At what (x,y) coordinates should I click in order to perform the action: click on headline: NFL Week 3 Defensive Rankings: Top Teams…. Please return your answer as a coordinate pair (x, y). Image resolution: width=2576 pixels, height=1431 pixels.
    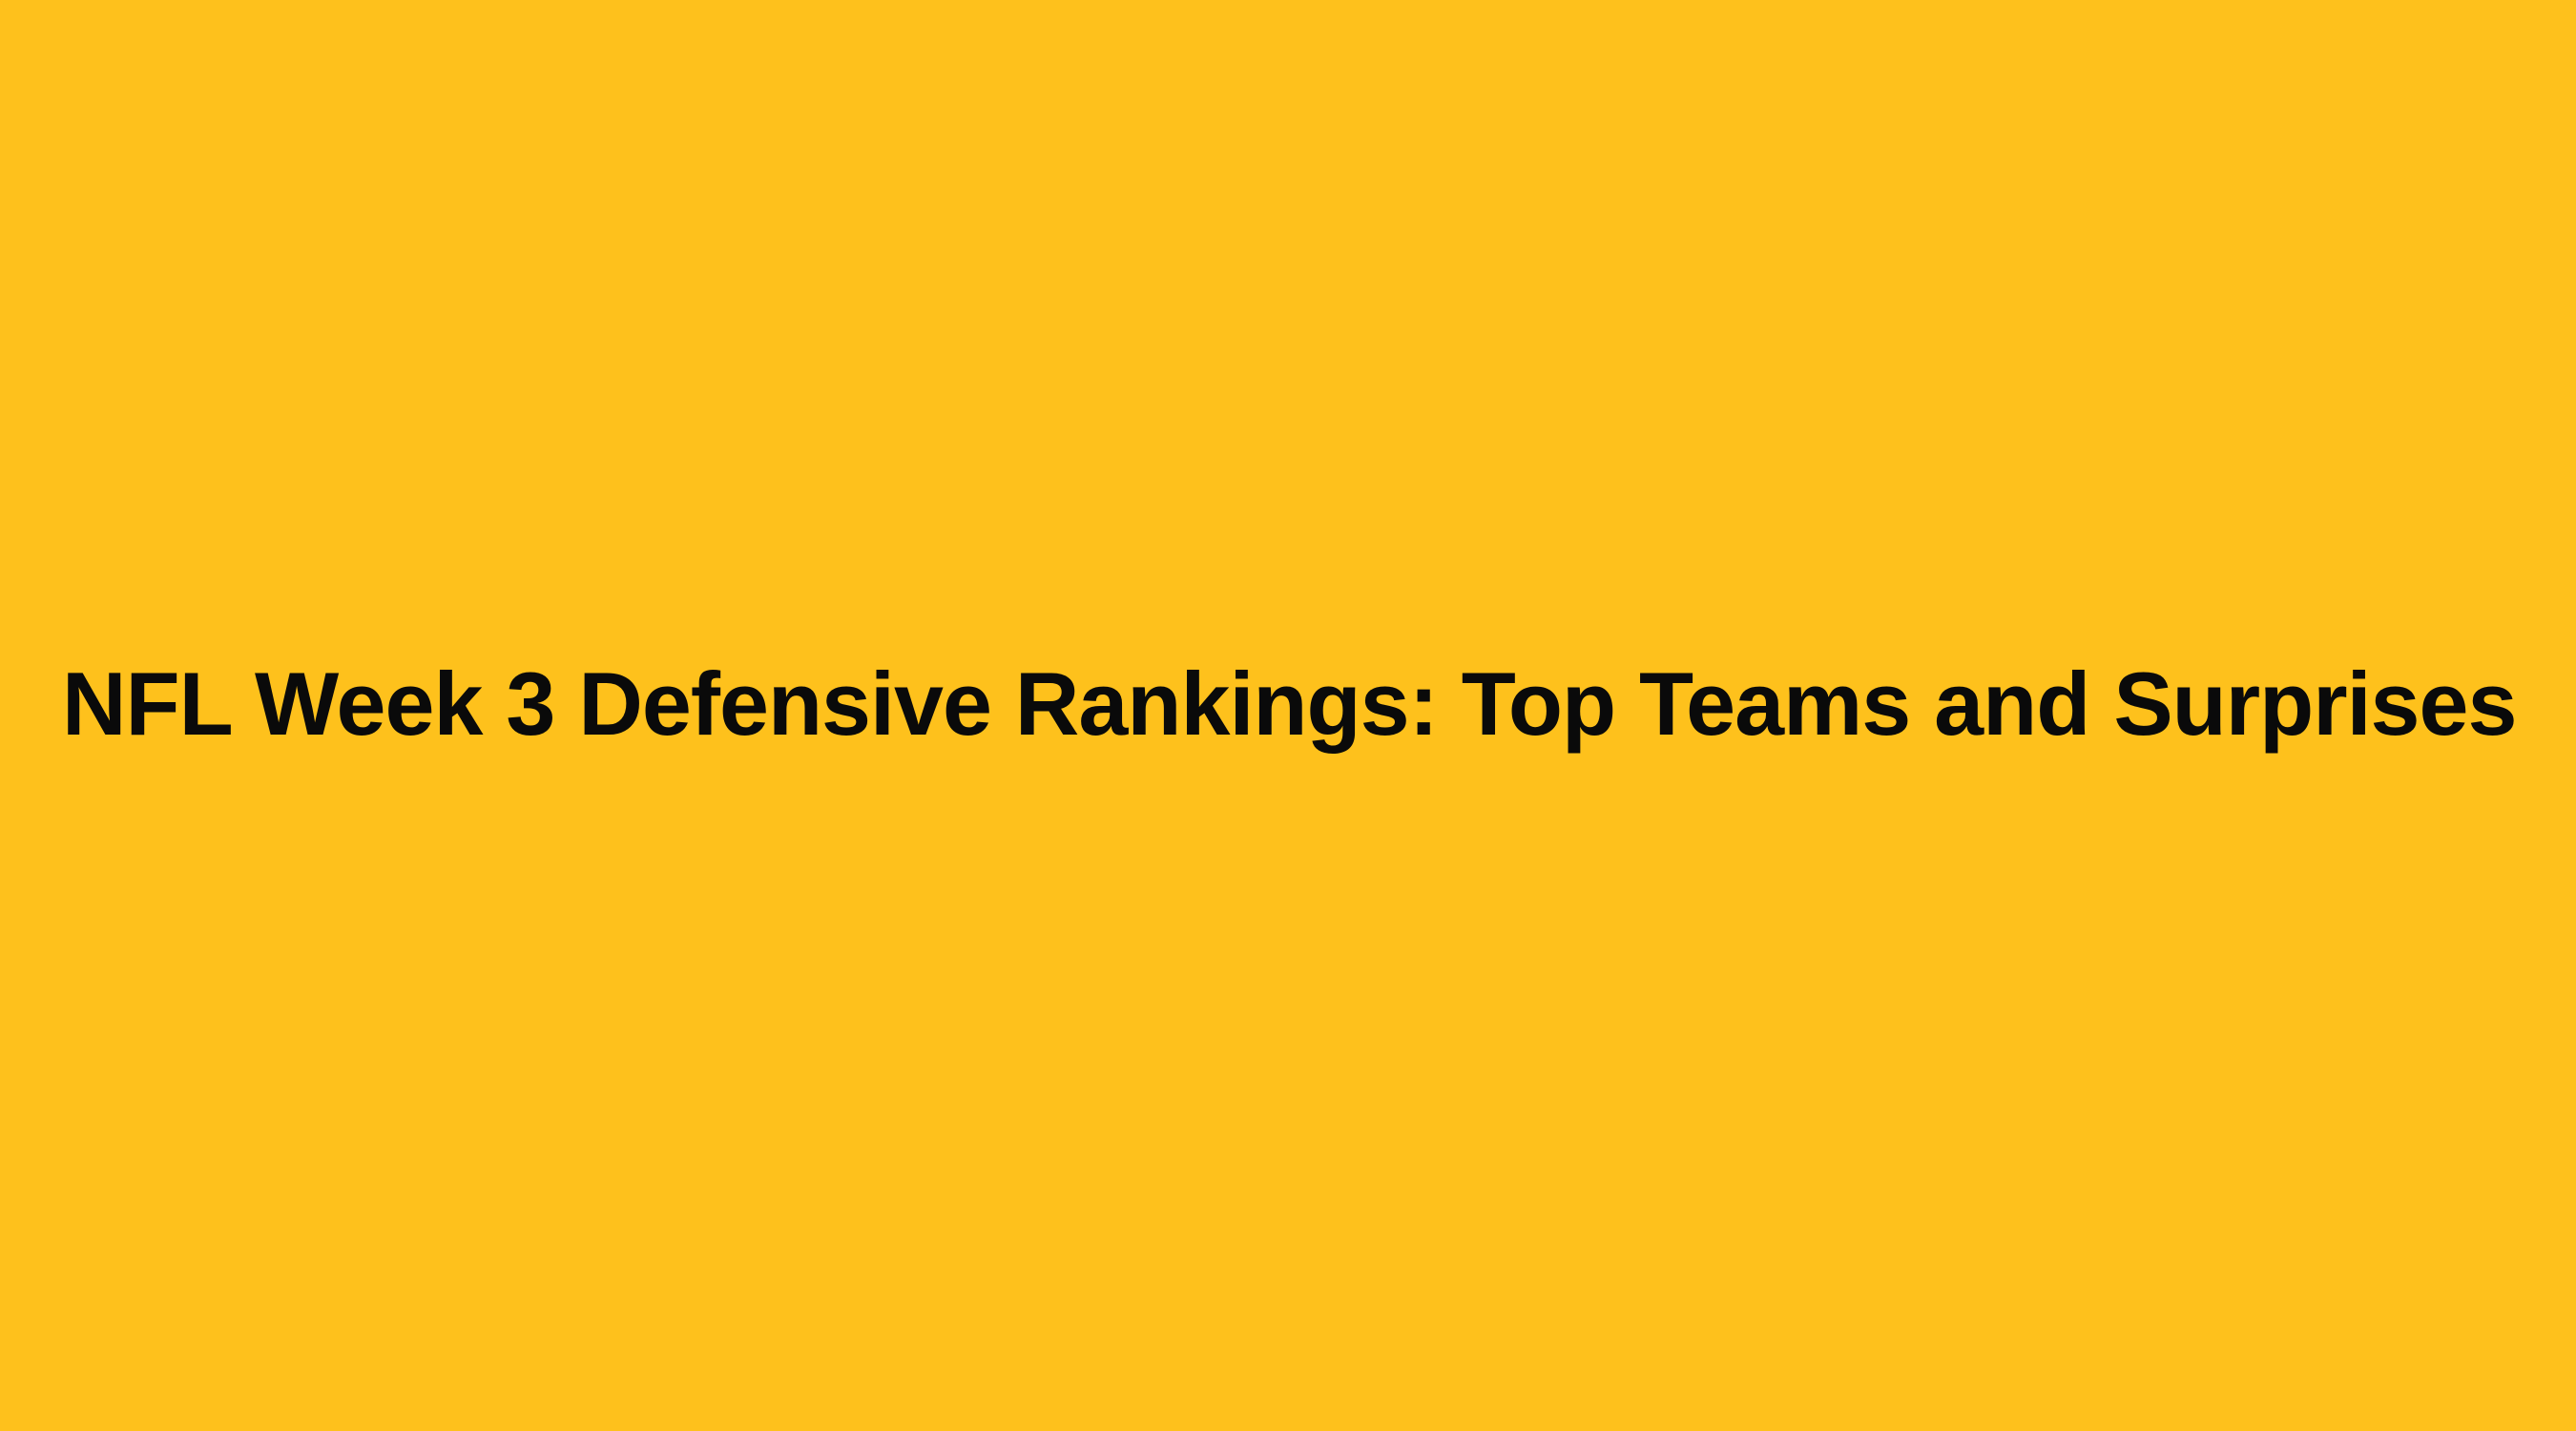
    Looking at the image, I should click on (1290, 703).